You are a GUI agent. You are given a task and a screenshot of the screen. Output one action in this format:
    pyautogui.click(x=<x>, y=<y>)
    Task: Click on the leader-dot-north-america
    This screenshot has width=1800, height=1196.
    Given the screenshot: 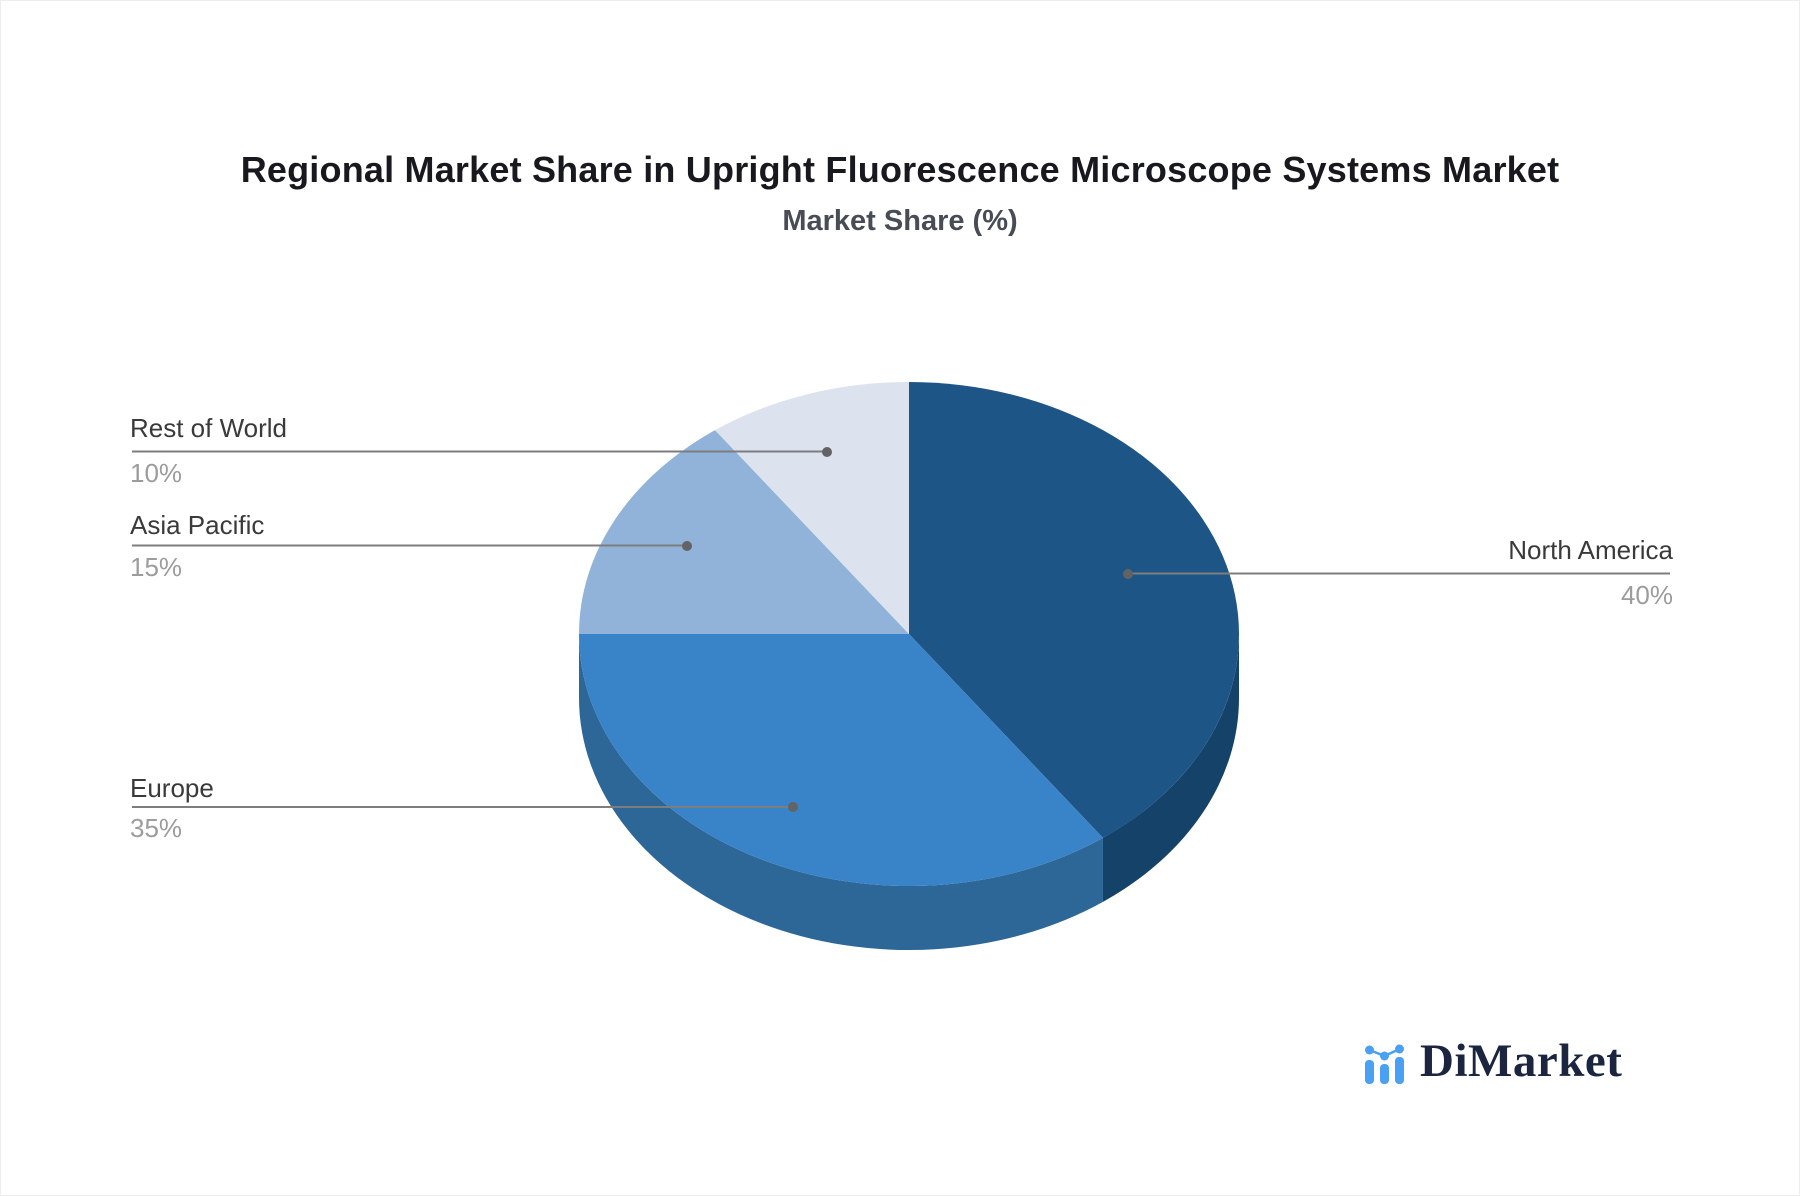 What is the action you would take?
    pyautogui.click(x=1128, y=574)
    